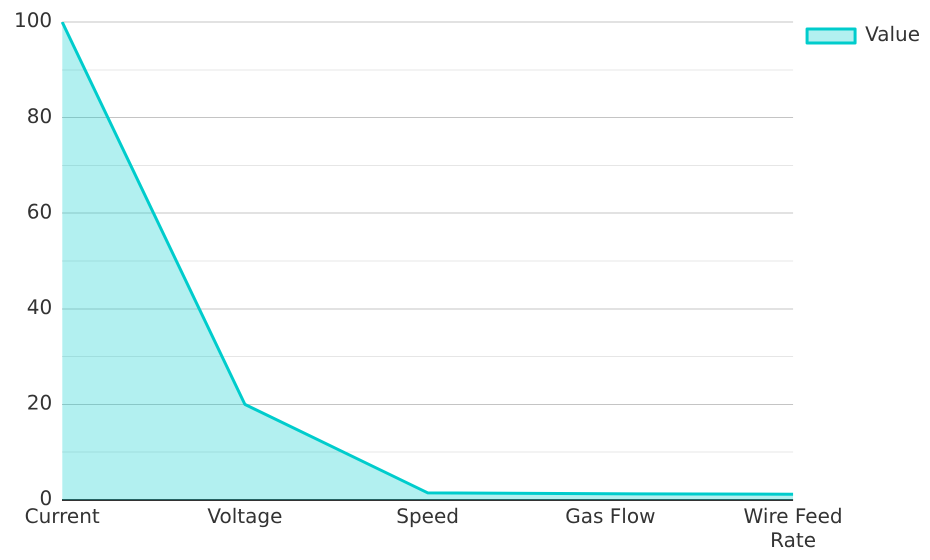 Image resolution: width=930 pixels, height=560 pixels. I want to click on x-tick-label: Speed, so click(427, 516).